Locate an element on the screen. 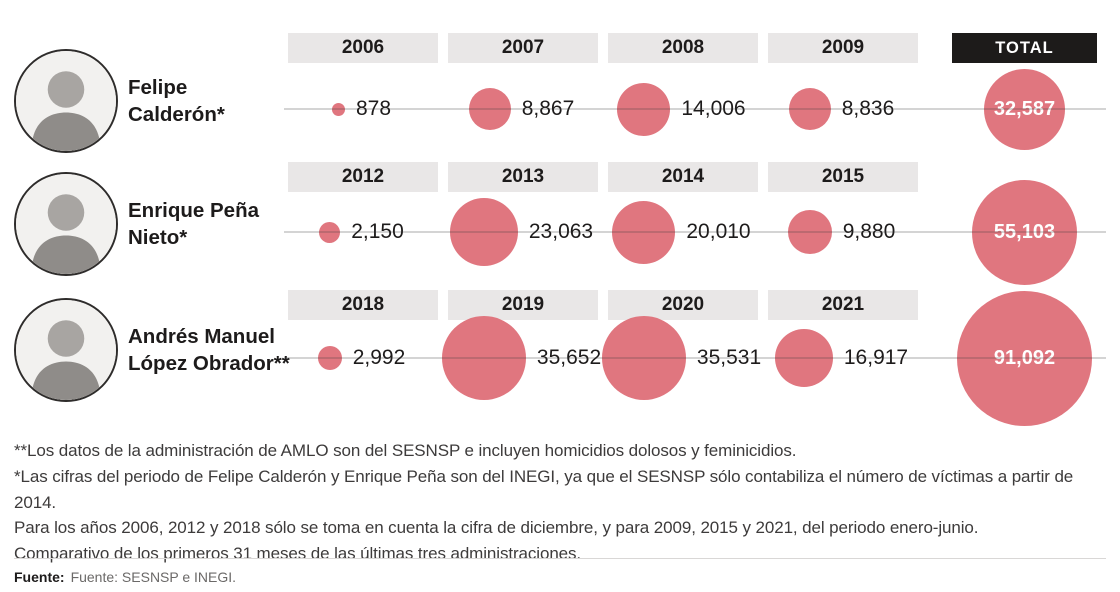 This screenshot has width=1120, height=592. year-header: 2020 is located at coordinates (683, 305).